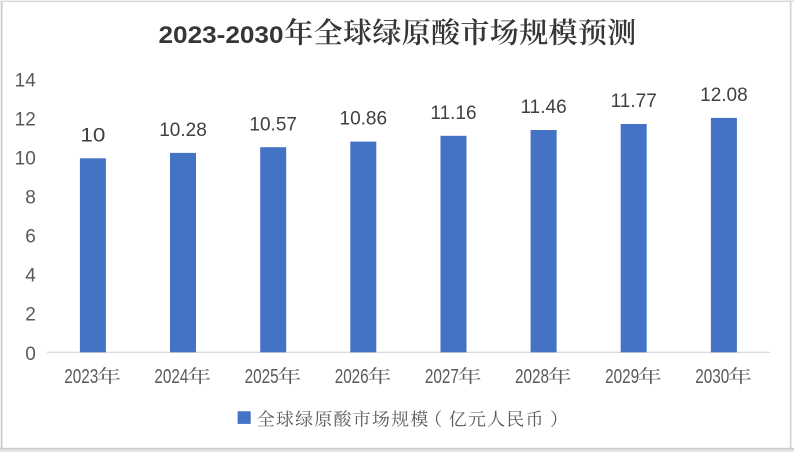  I want to click on svg-text: 10.28, so click(183, 130).